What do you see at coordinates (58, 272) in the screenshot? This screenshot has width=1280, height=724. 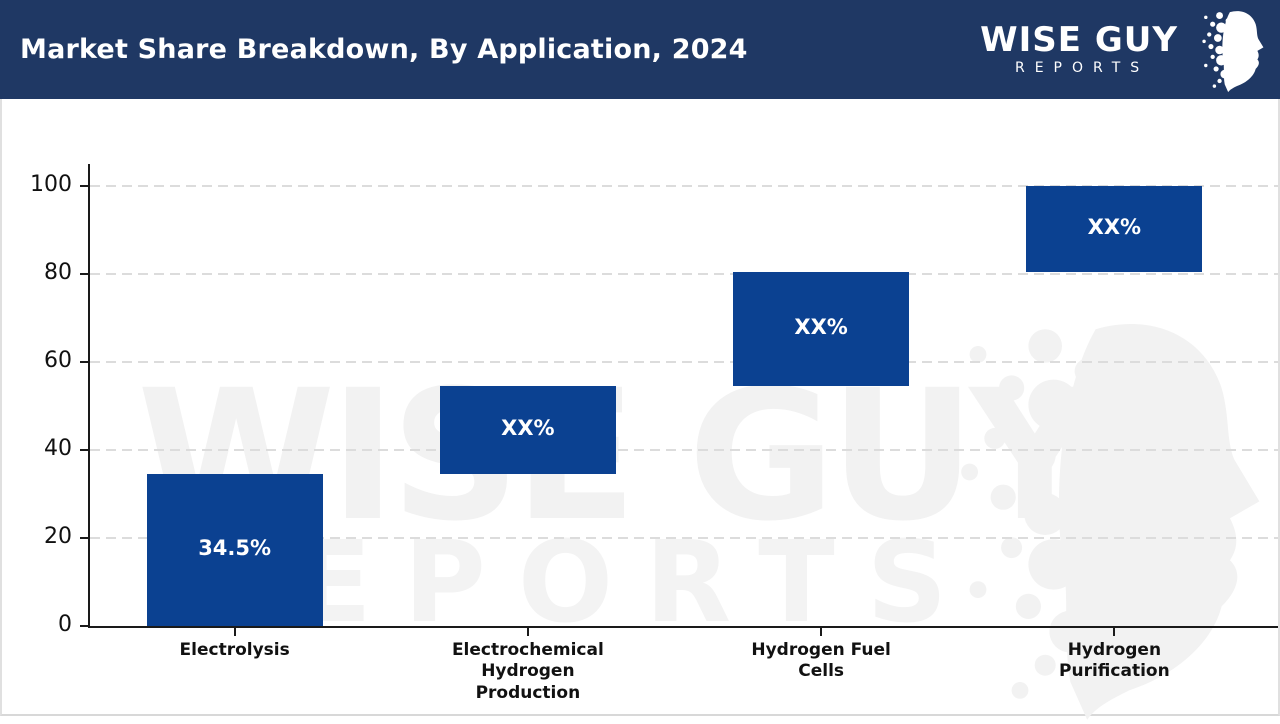 I see `y-tick-label-80: 80` at bounding box center [58, 272].